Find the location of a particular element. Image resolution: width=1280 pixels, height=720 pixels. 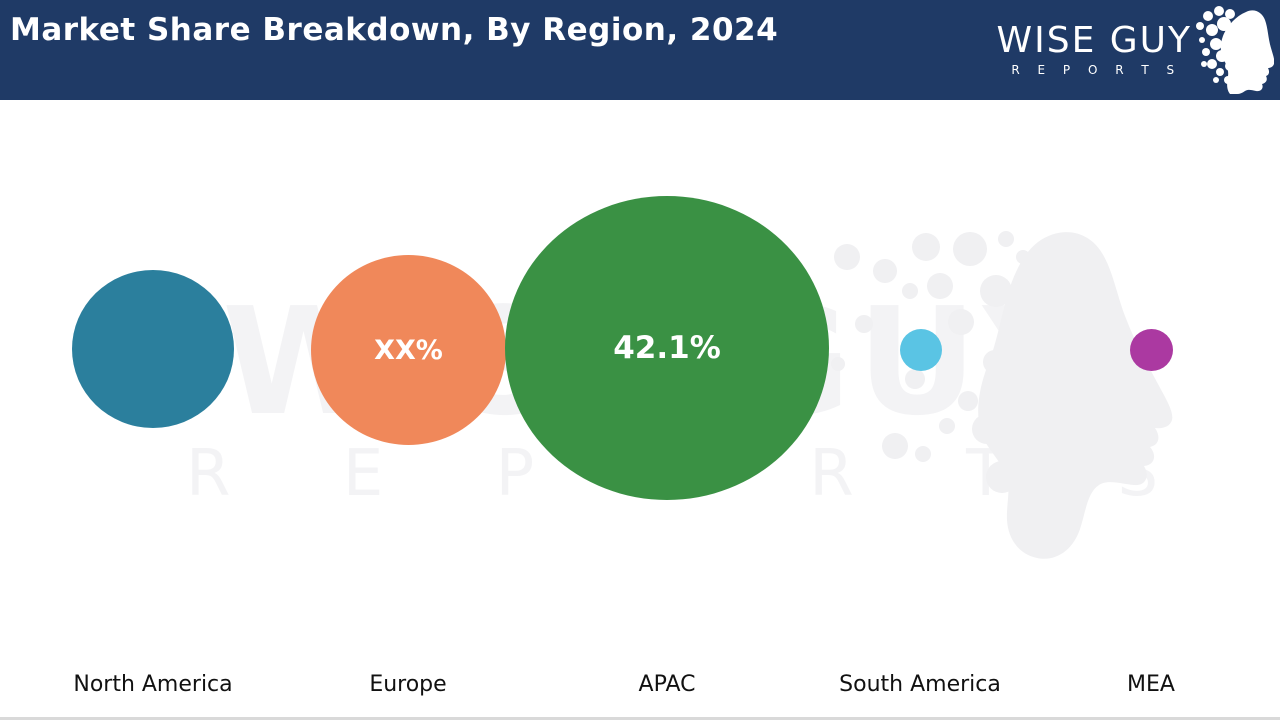

bubble-apac: 42.1% is located at coordinates (667, 348).